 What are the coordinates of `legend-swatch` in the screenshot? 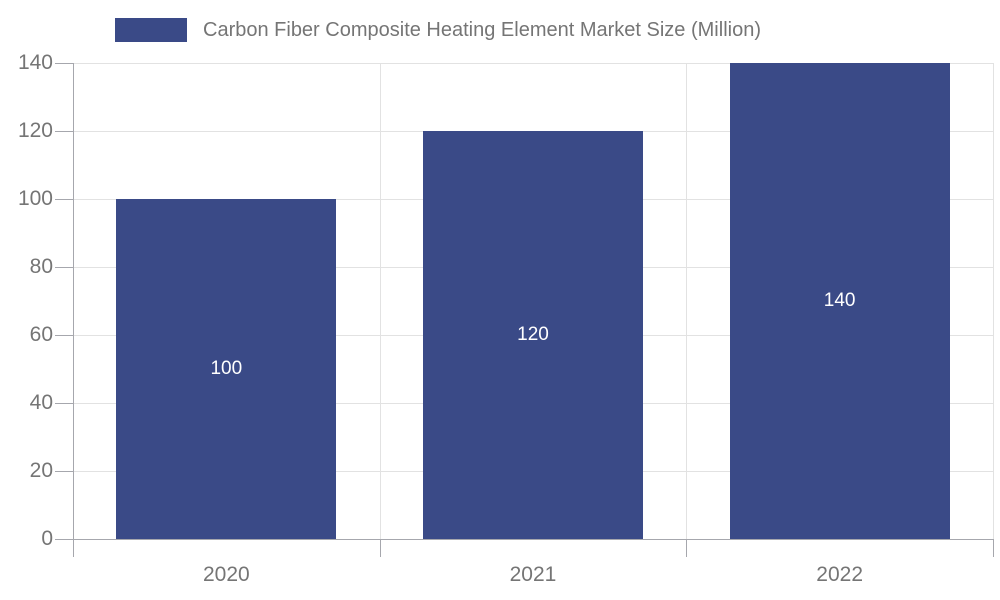 It's located at (151, 30).